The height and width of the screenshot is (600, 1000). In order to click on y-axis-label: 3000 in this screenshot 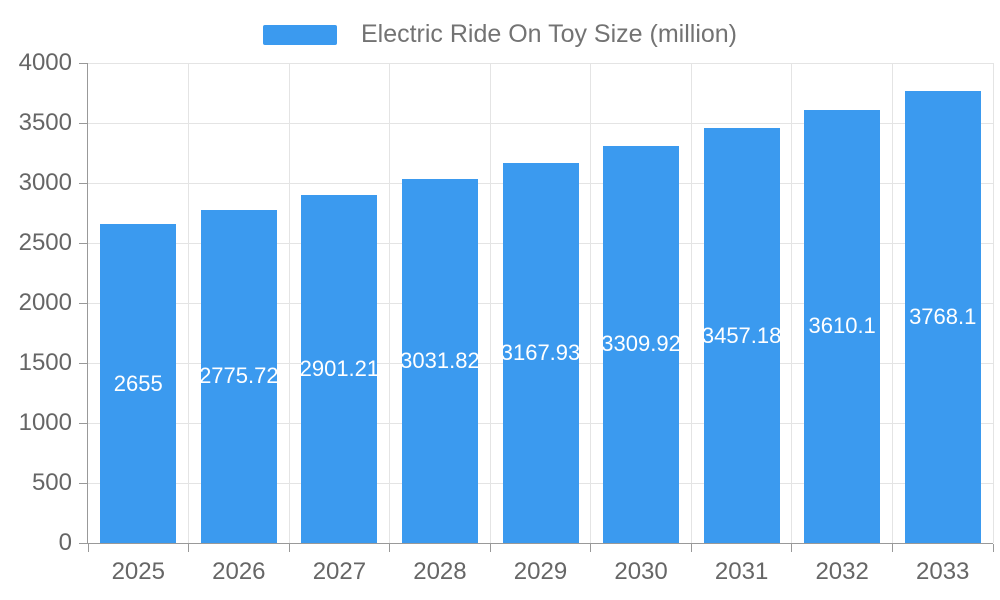, I will do `click(45, 182)`.